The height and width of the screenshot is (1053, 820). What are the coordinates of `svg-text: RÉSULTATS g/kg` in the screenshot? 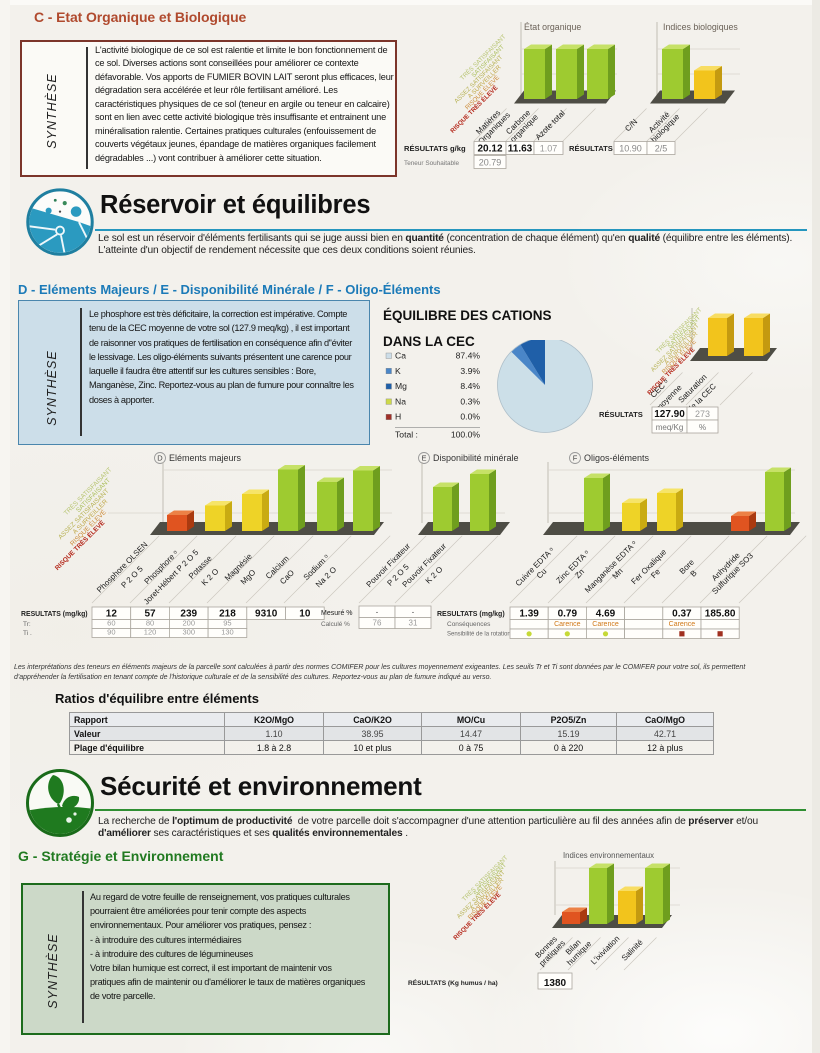 It's located at (435, 148).